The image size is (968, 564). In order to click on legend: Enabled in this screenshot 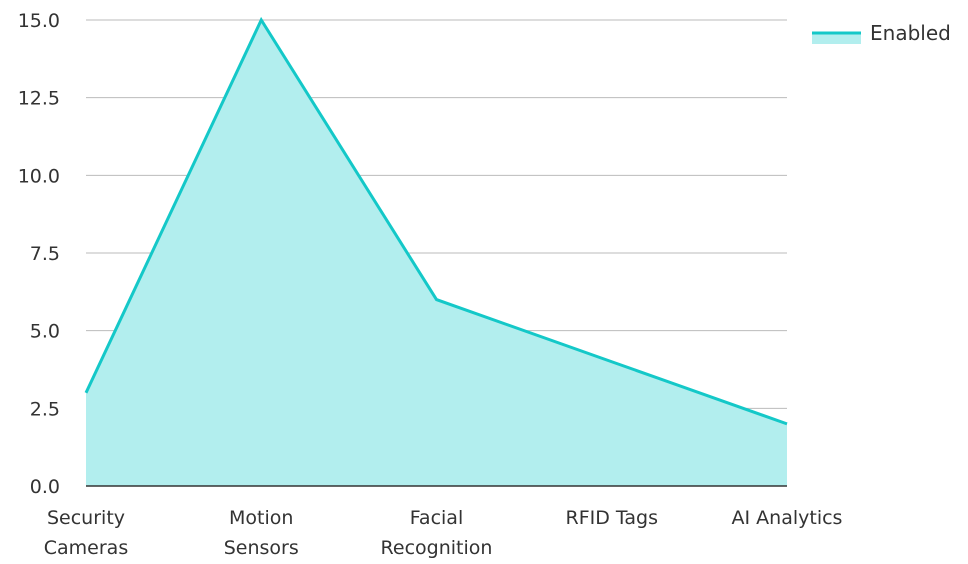, I will do `click(881, 33)`.